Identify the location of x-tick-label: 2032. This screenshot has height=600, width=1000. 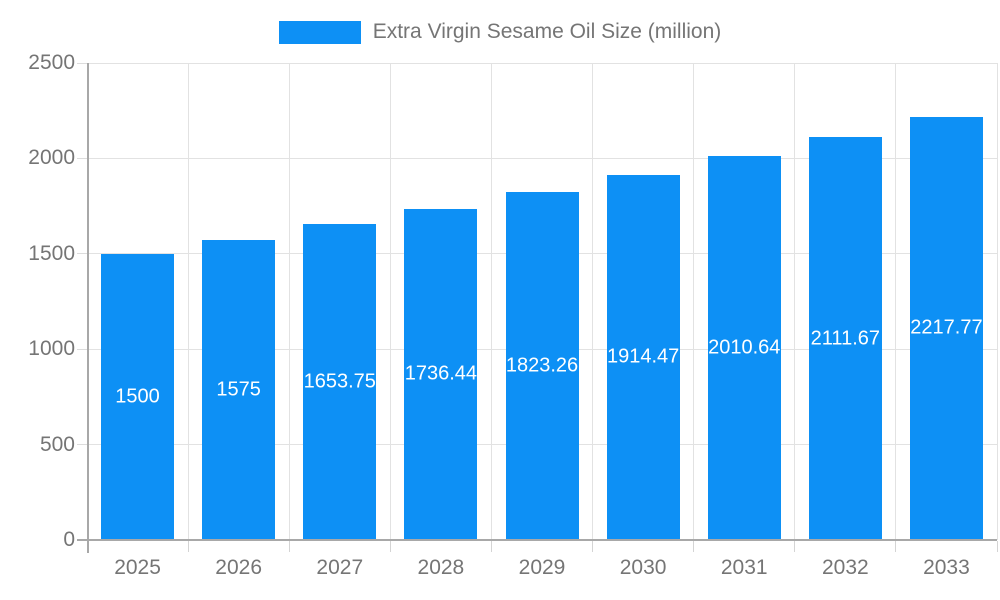
(845, 567).